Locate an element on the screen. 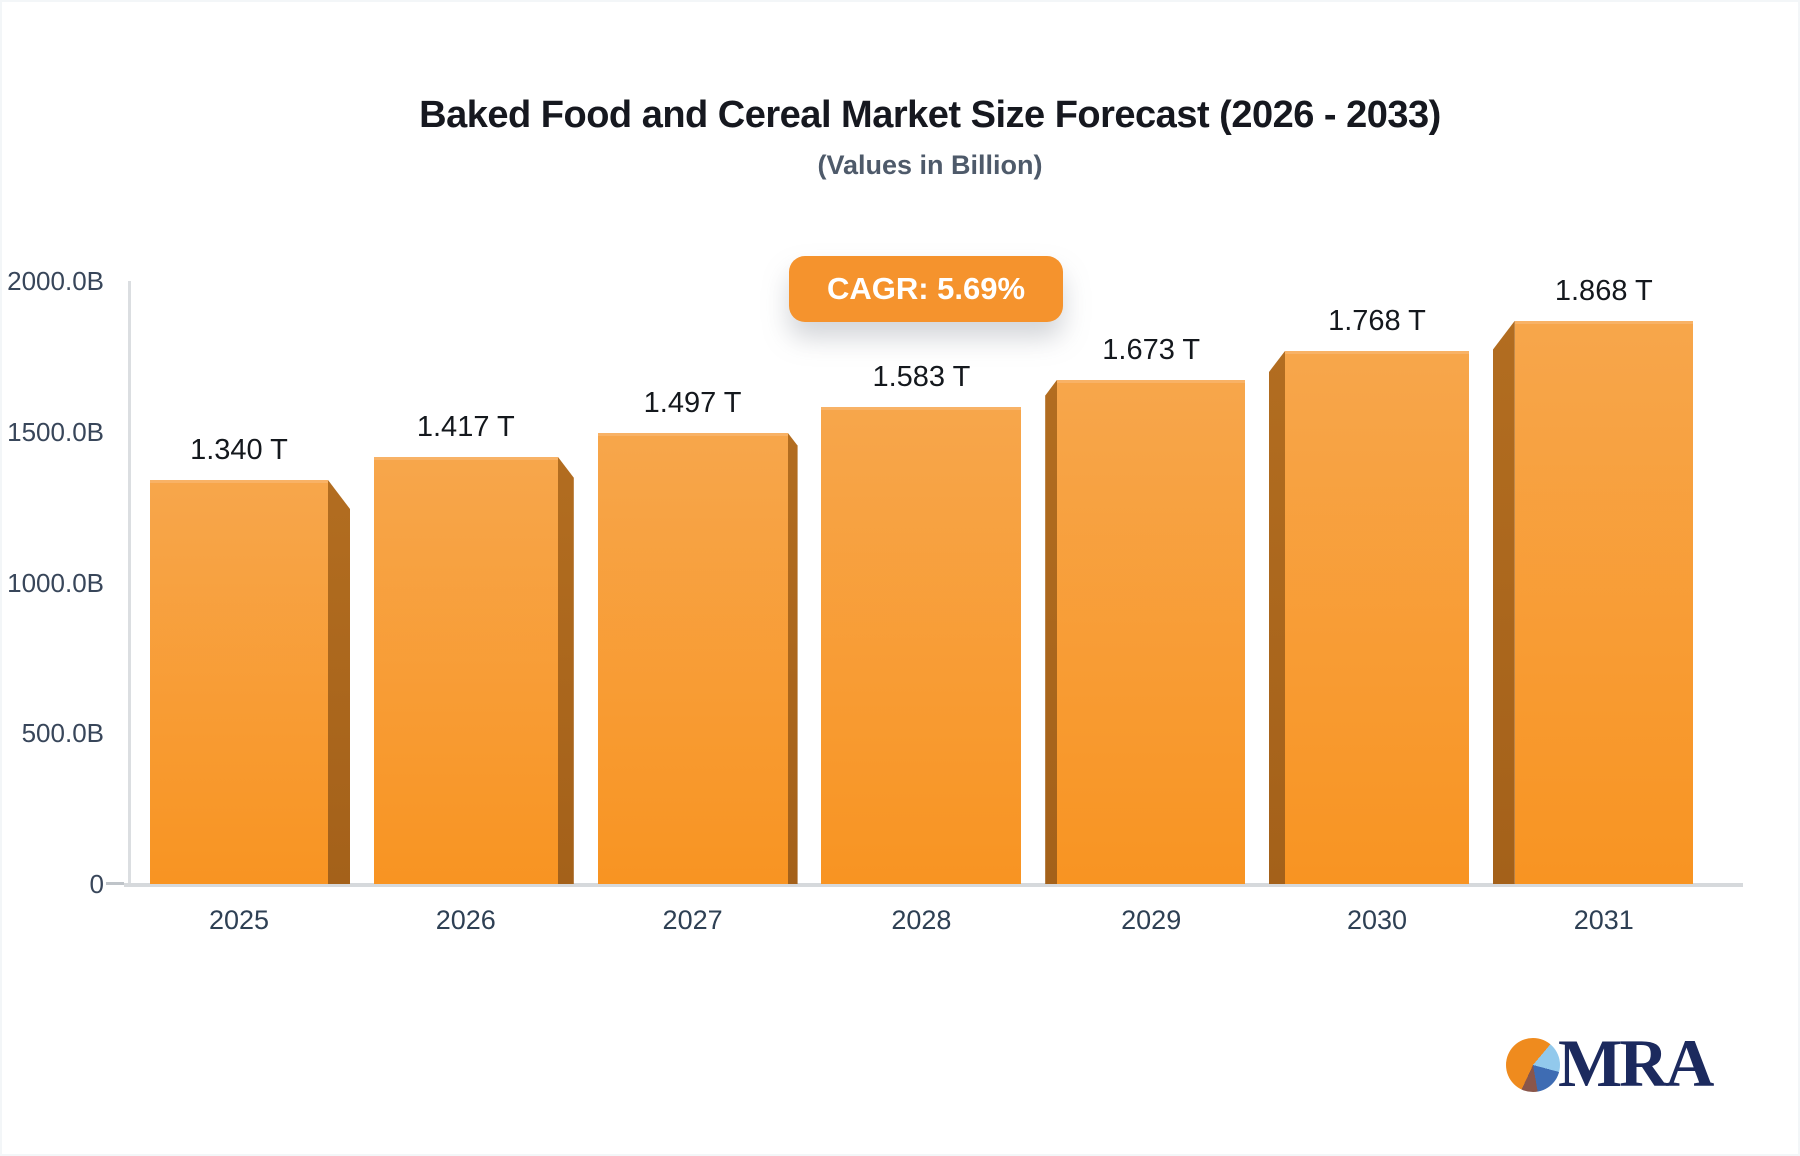 The width and height of the screenshot is (1800, 1156). x-tick-label: 2030 is located at coordinates (1377, 920).